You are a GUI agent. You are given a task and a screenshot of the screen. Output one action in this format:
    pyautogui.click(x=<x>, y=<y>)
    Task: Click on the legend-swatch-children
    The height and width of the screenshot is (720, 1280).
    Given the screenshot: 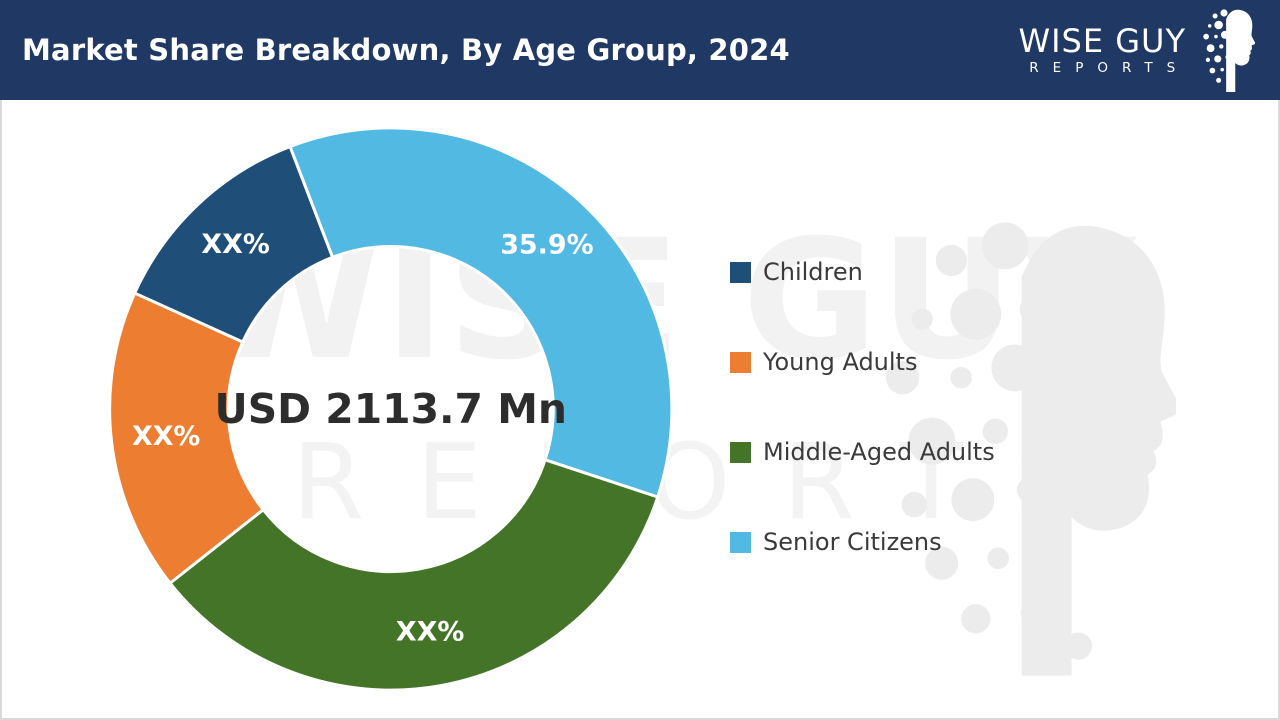 What is the action you would take?
    pyautogui.click(x=740, y=272)
    